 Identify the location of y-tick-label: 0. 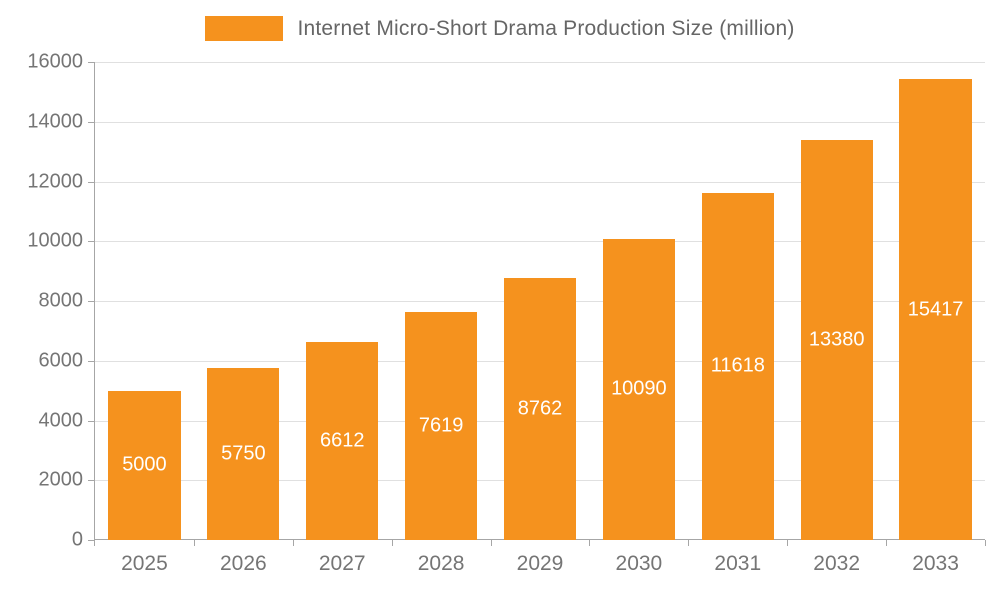
(77, 539).